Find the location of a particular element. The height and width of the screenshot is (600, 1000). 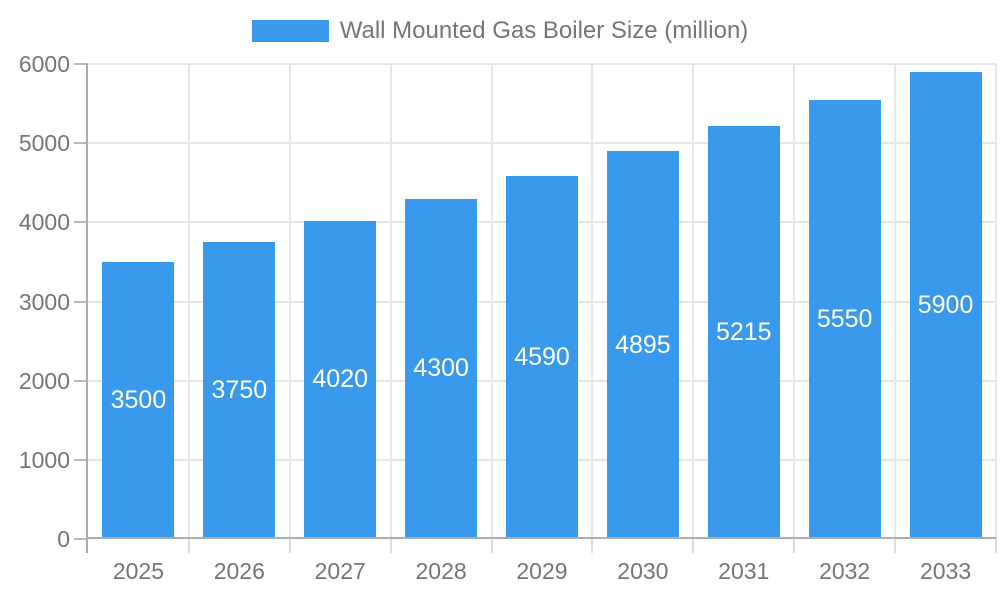

x-axis-tick-label: 2032 is located at coordinates (845, 571).